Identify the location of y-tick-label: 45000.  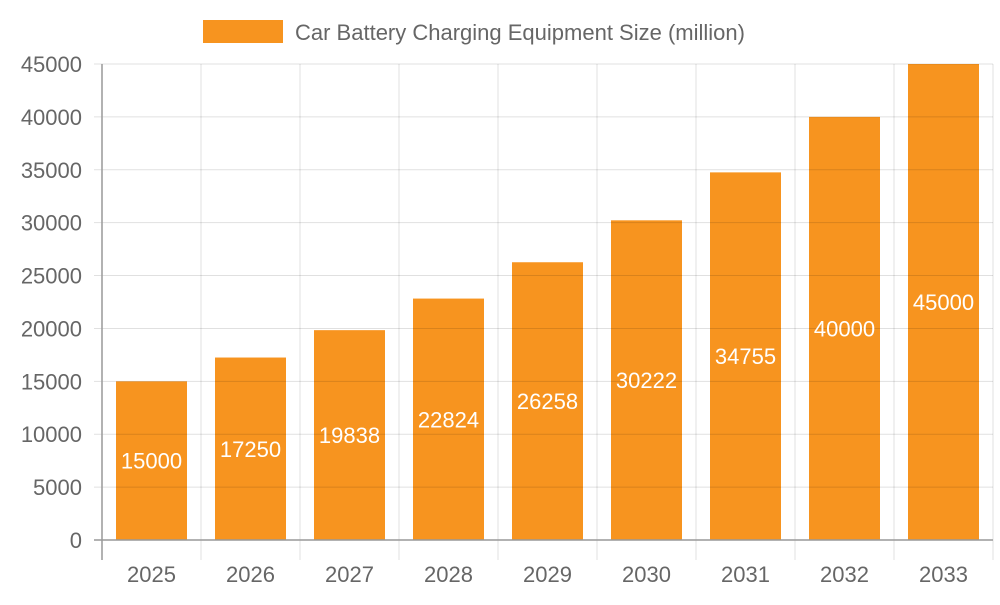
(51, 64).